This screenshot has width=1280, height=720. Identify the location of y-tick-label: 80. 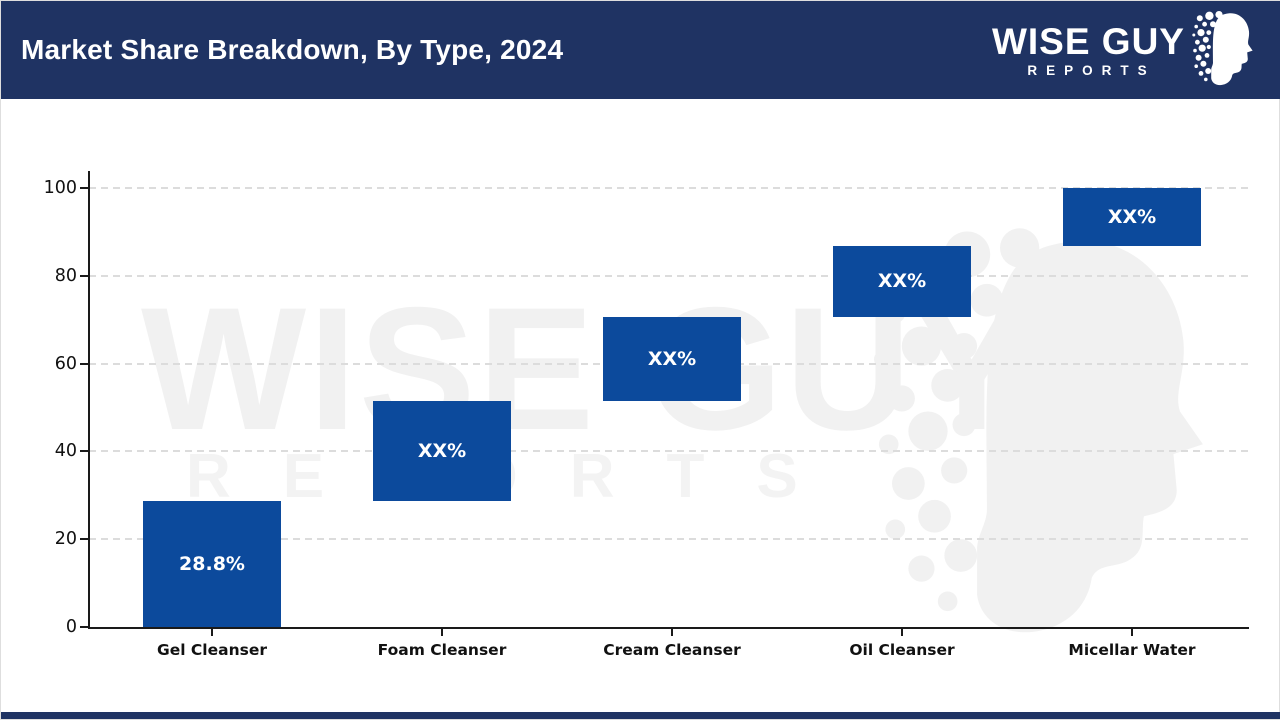
(65, 275).